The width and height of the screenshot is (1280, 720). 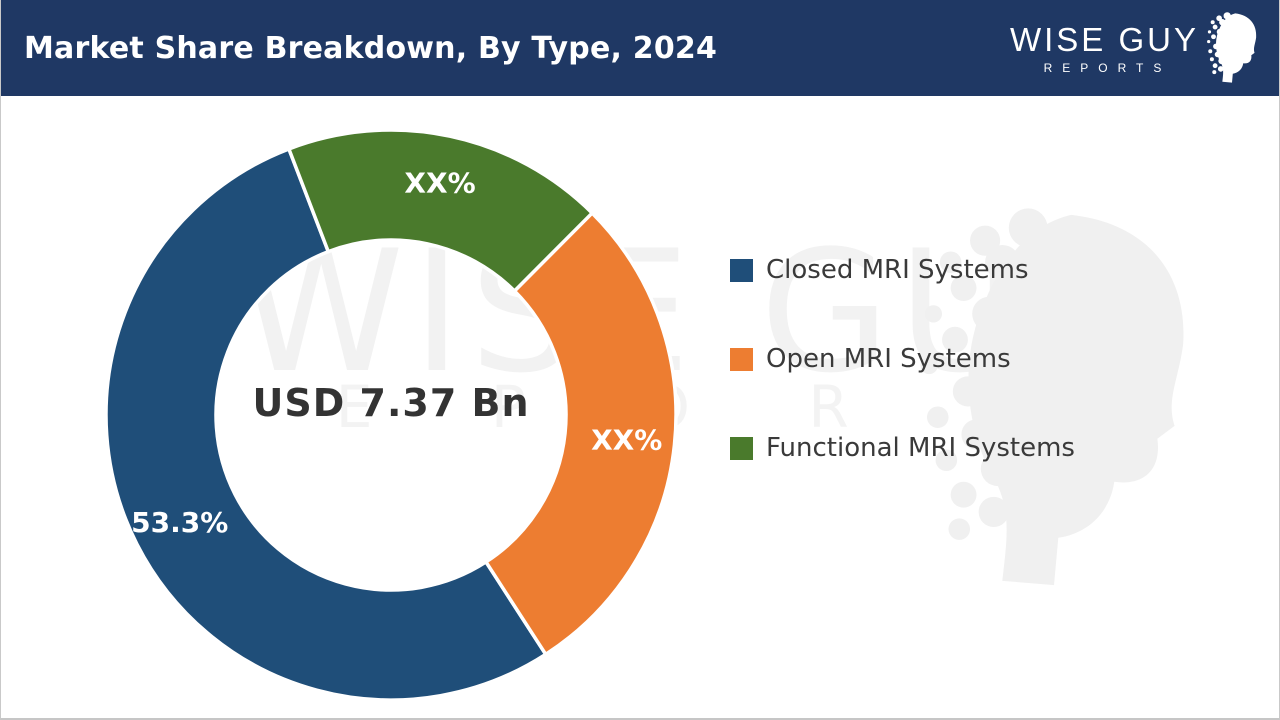 I want to click on page-title: Market Share Breakdown, By Type, 2024, so click(x=371, y=48).